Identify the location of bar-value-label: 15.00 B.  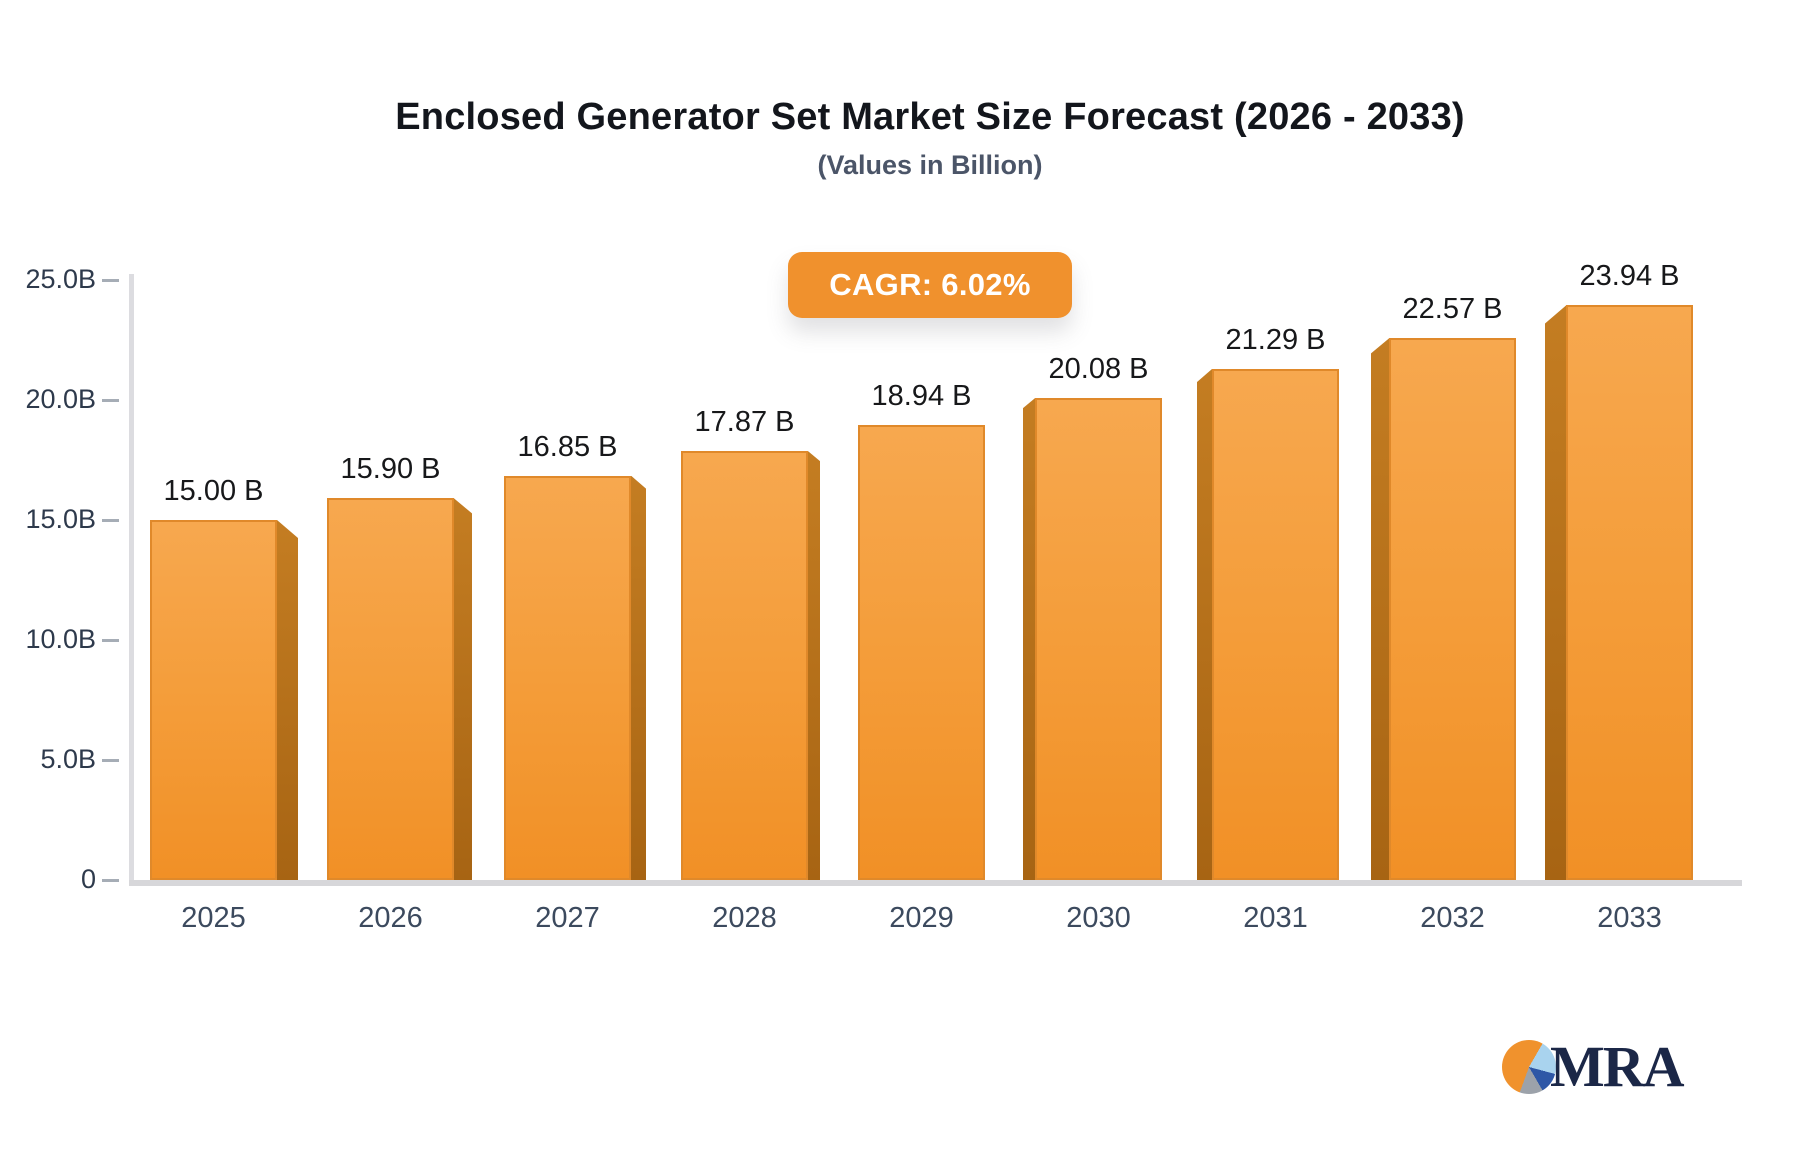
(213, 491).